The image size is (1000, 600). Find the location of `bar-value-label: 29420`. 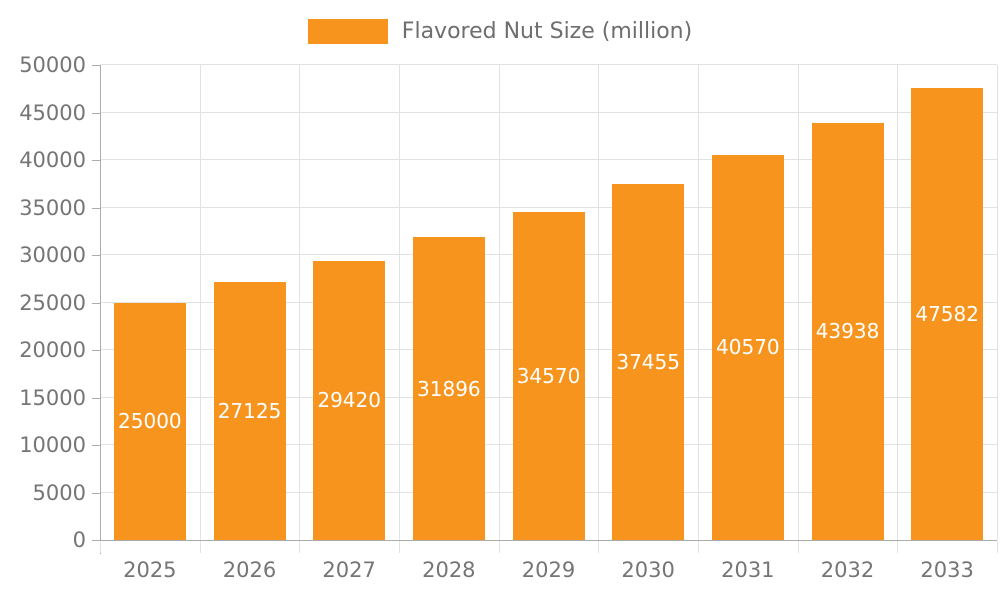

bar-value-label: 29420 is located at coordinates (349, 400).